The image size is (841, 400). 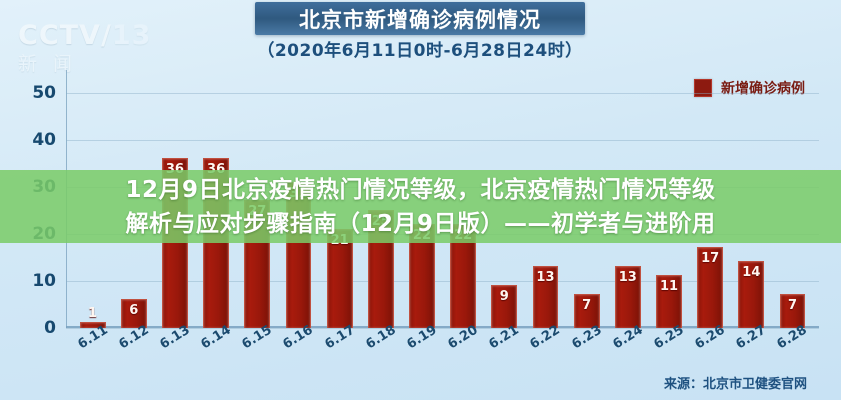 I want to click on chart-title-bar: 北京市新增确诊病例情况, so click(x=420, y=18).